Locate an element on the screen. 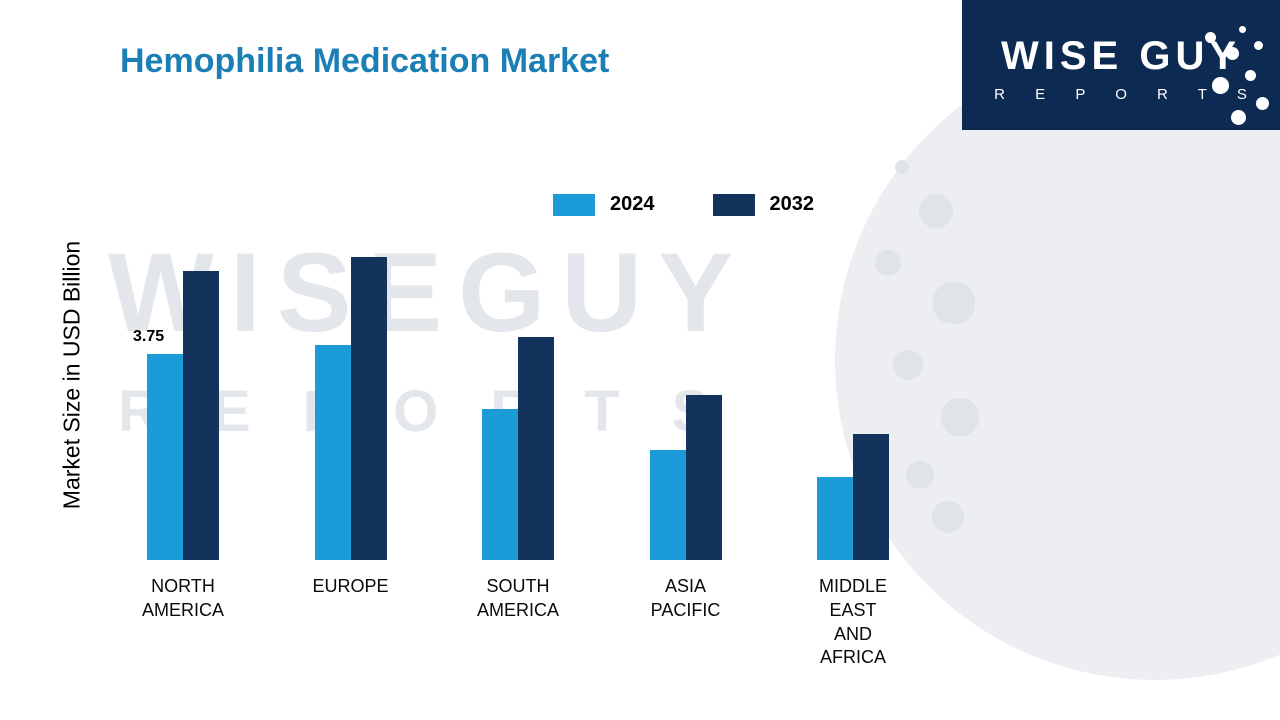 The height and width of the screenshot is (720, 1280). y-axis-label: Market Size in USD Billion is located at coordinates (71, 375).